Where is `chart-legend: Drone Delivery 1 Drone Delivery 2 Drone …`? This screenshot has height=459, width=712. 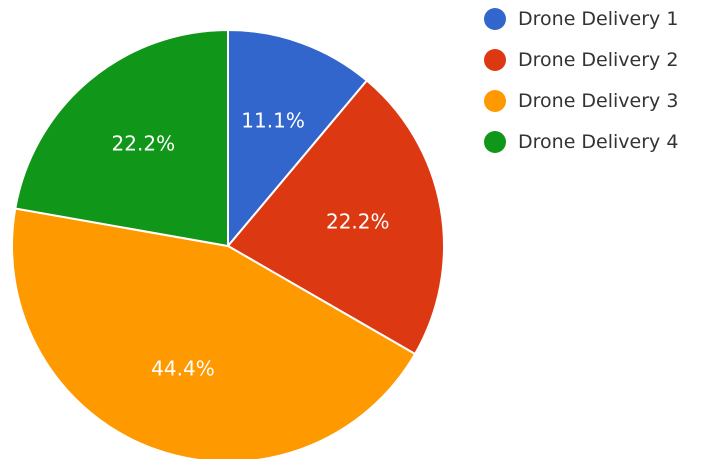 chart-legend: Drone Delivery 1 Drone Delivery 2 Drone … is located at coordinates (581, 90).